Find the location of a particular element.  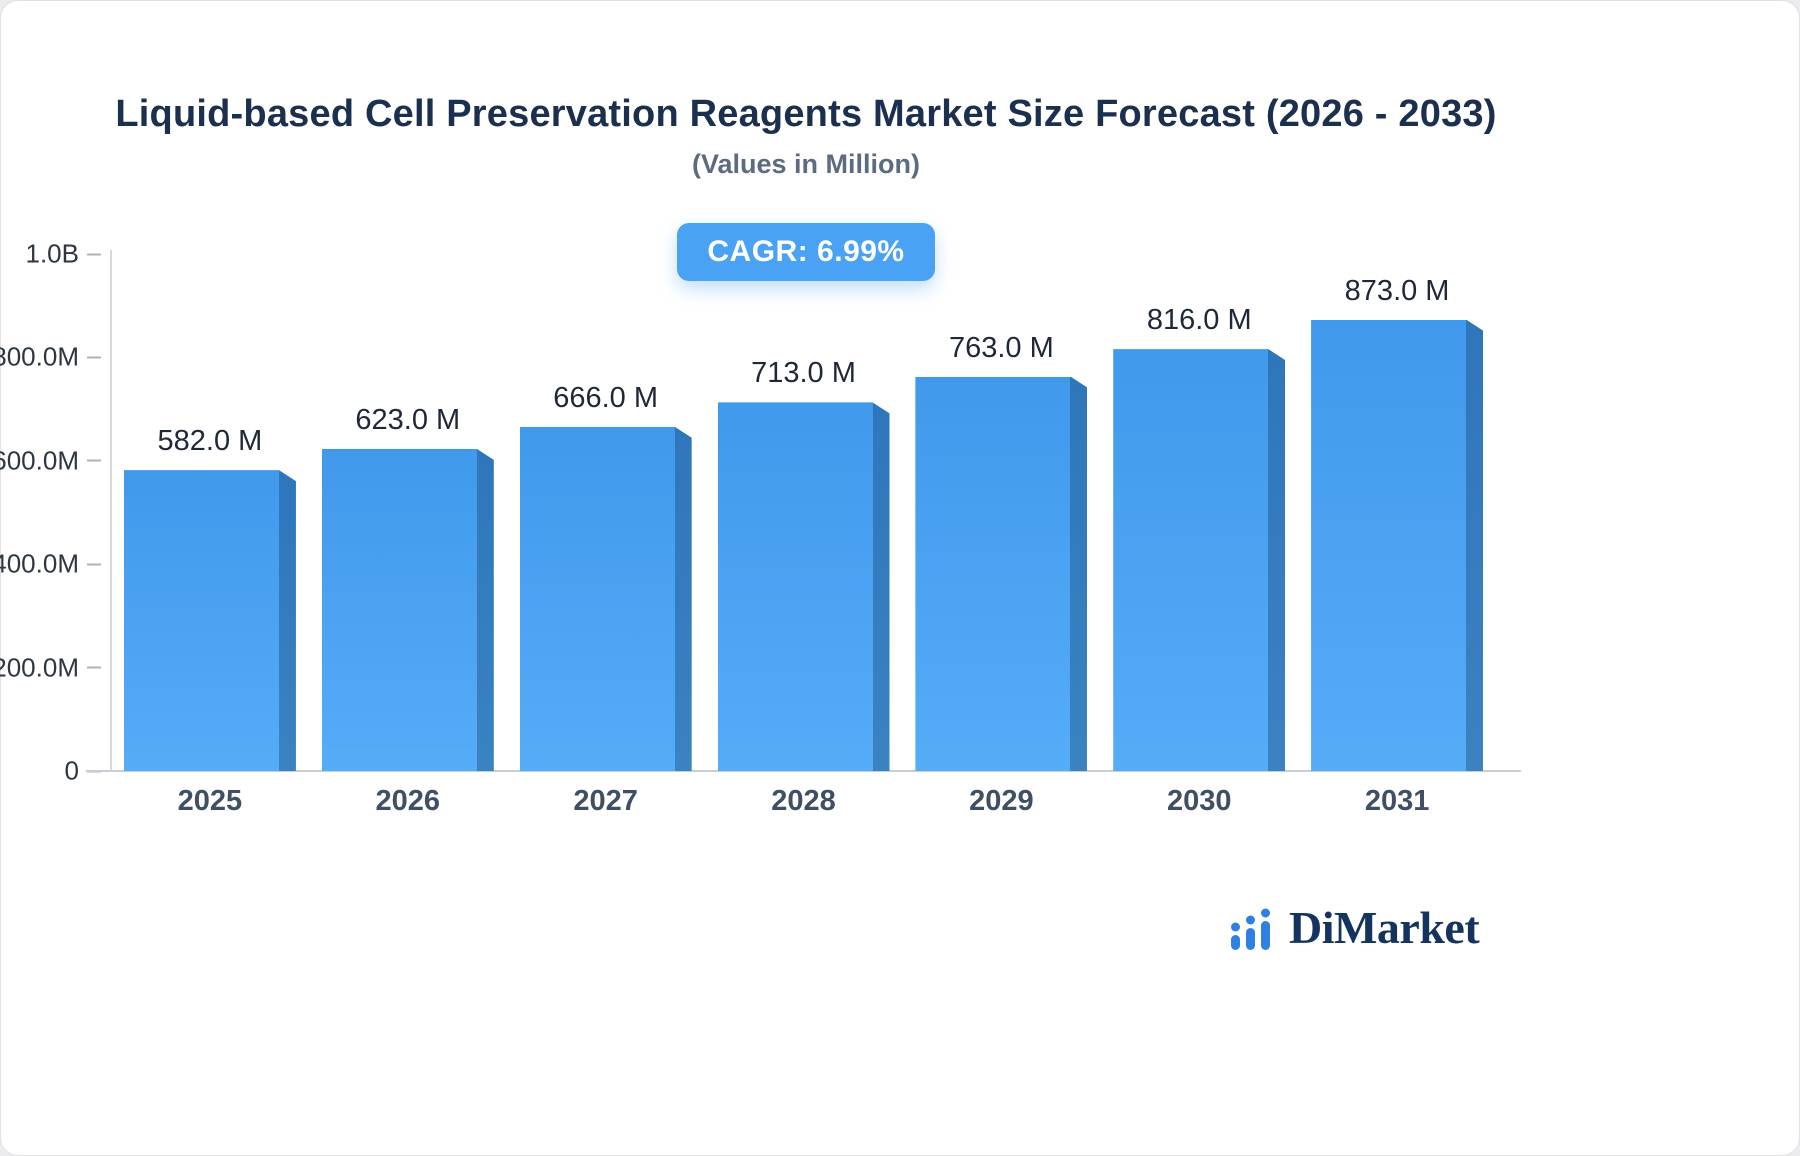

x-axis-label-2025: 2025 is located at coordinates (210, 801).